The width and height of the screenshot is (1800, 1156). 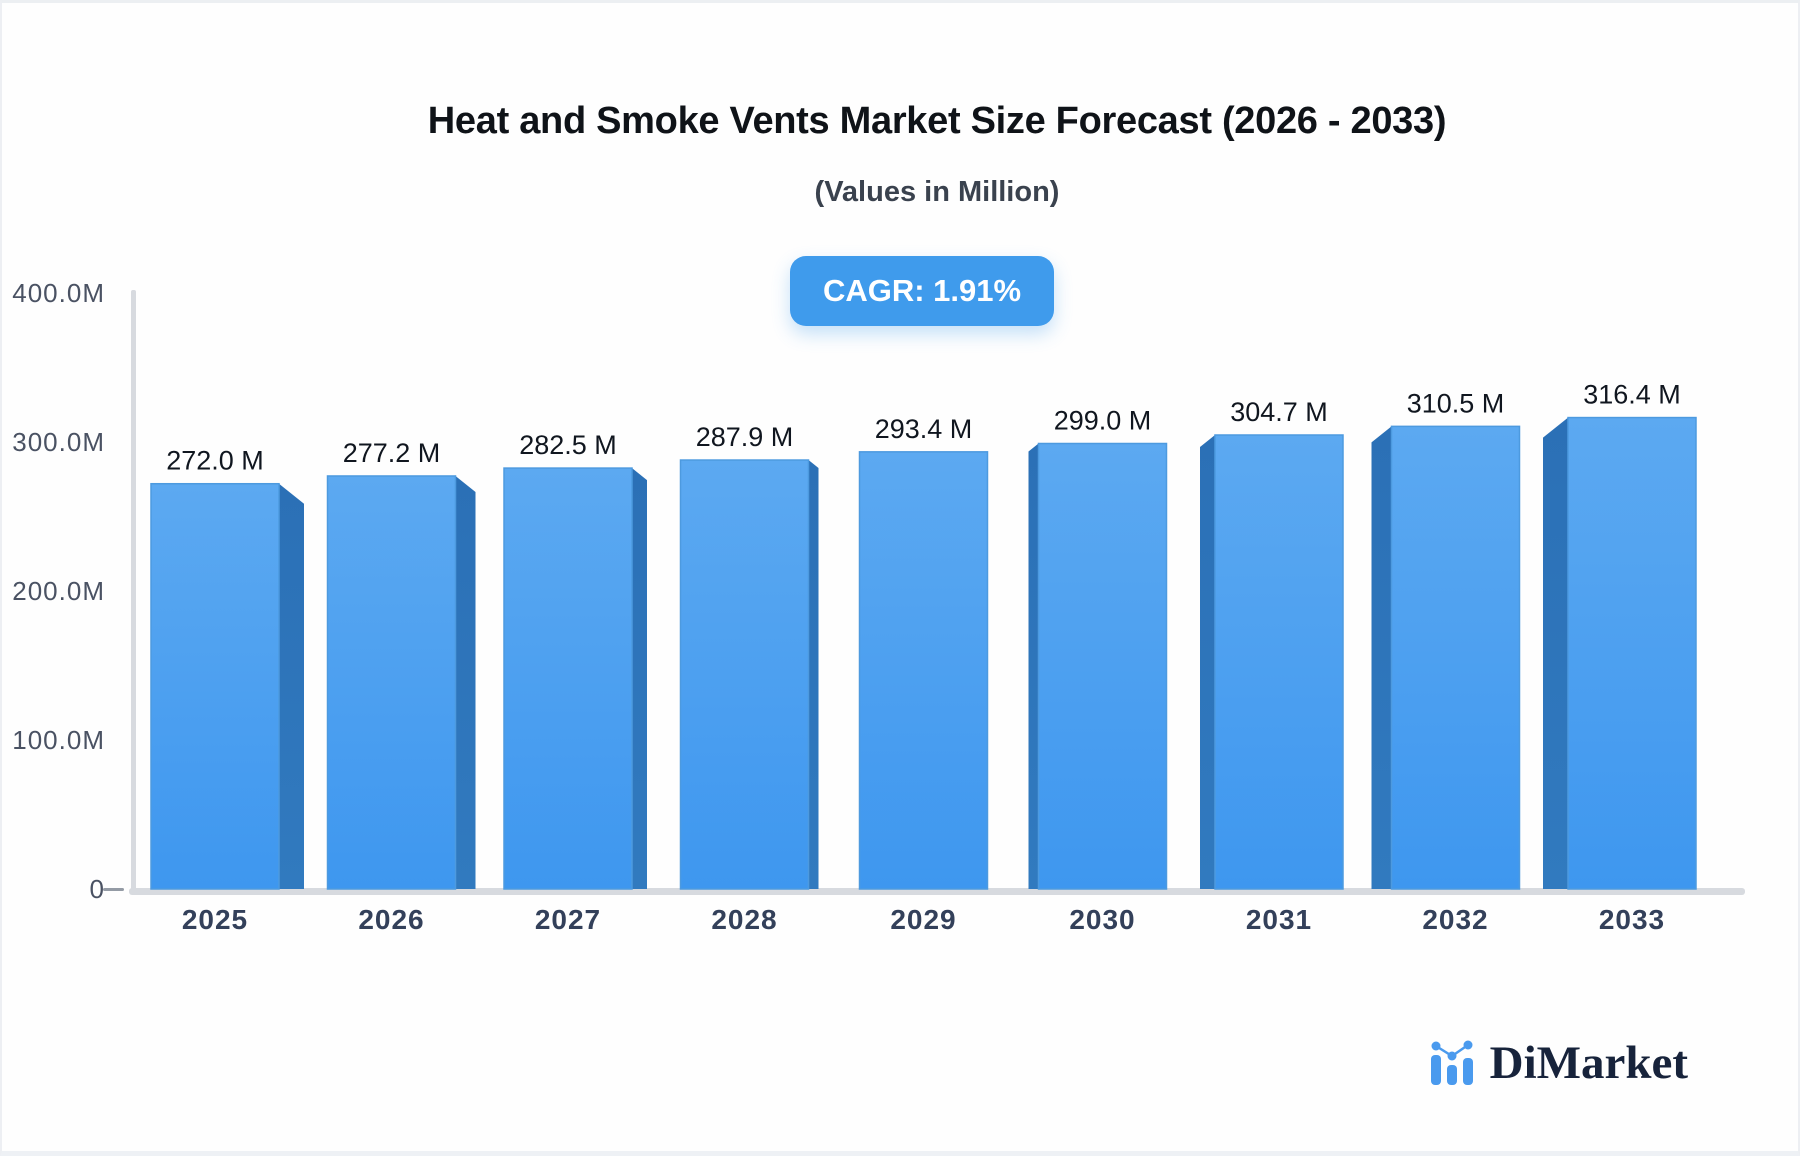 I want to click on bar-side-face-2028, so click(x=813, y=674).